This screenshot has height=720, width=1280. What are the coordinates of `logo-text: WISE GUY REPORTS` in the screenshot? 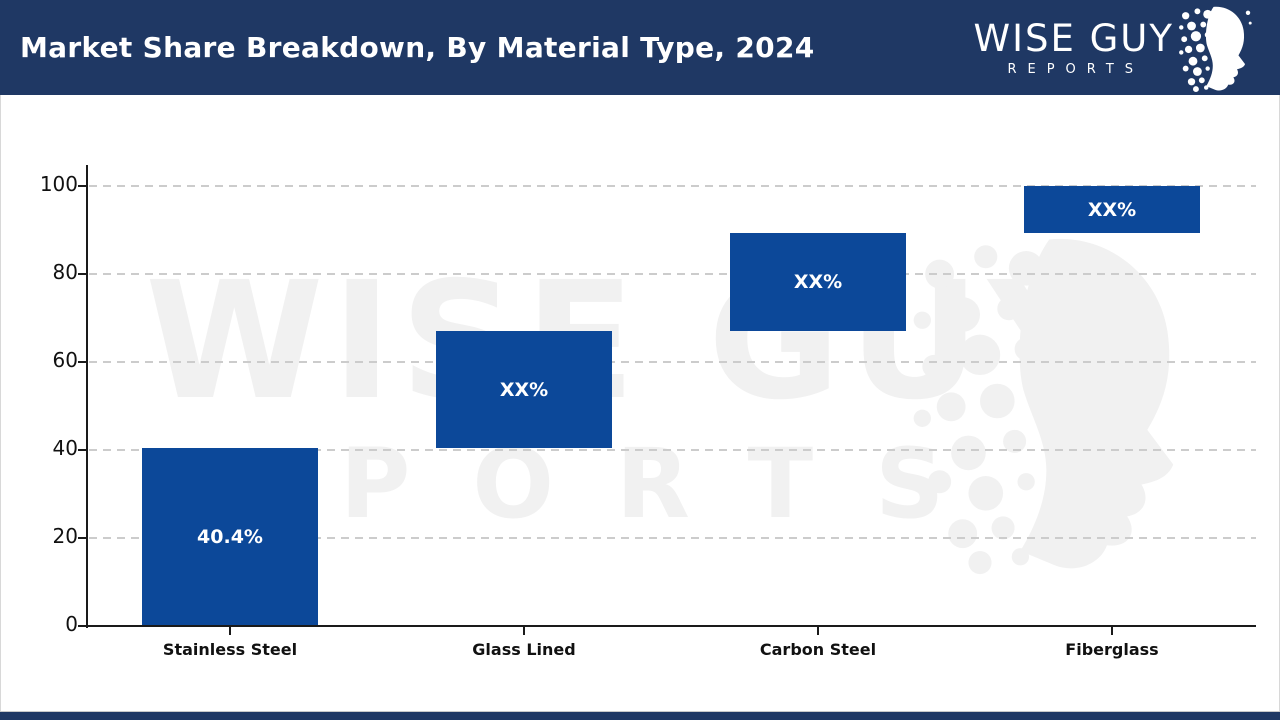 It's located at (1074, 48).